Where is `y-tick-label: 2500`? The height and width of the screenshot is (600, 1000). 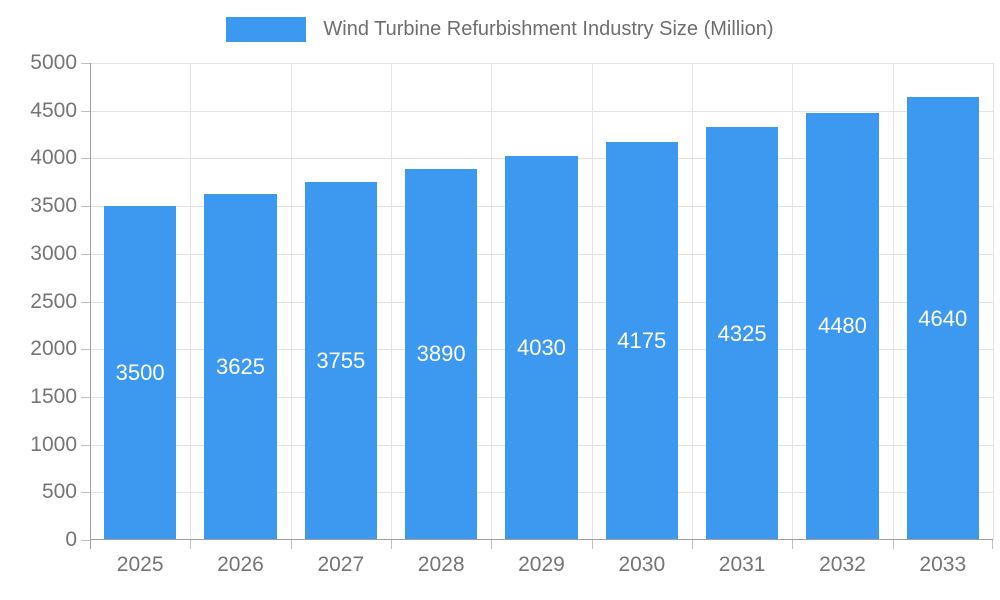
y-tick-label: 2500 is located at coordinates (53, 301).